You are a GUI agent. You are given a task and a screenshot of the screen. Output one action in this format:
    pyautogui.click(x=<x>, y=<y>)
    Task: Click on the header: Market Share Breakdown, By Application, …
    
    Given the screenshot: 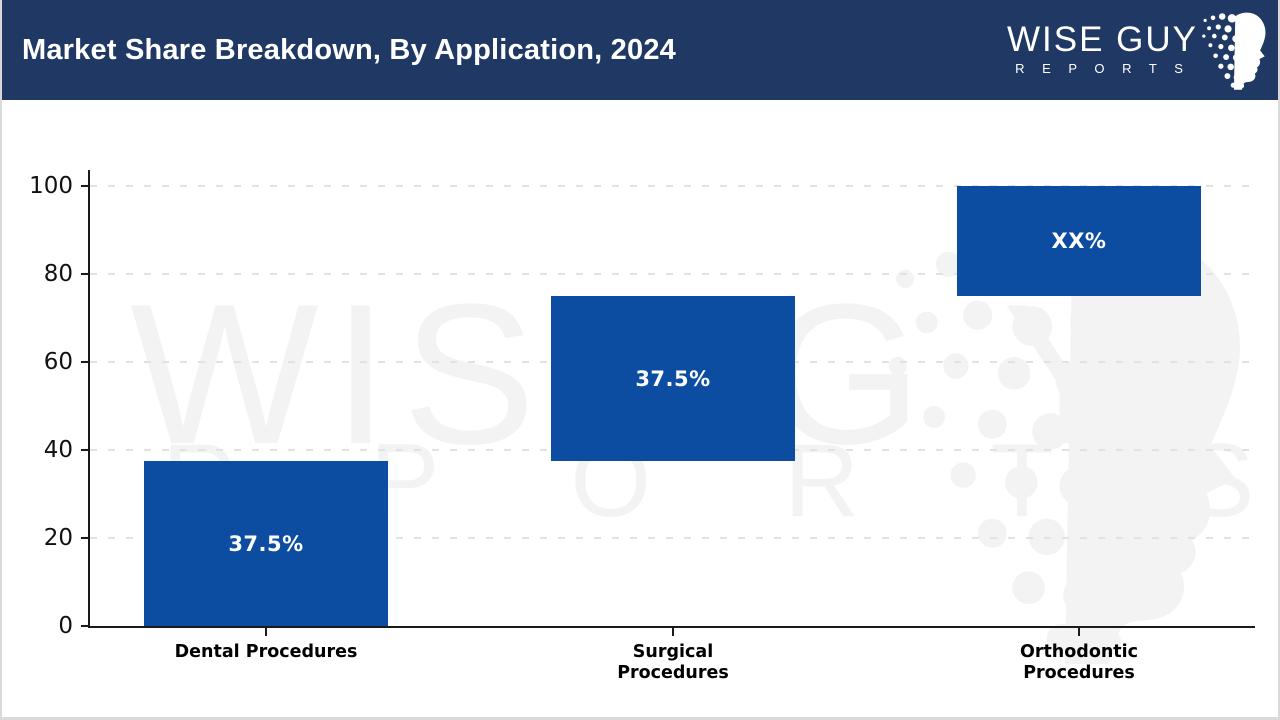 What is the action you would take?
    pyautogui.click(x=640, y=50)
    